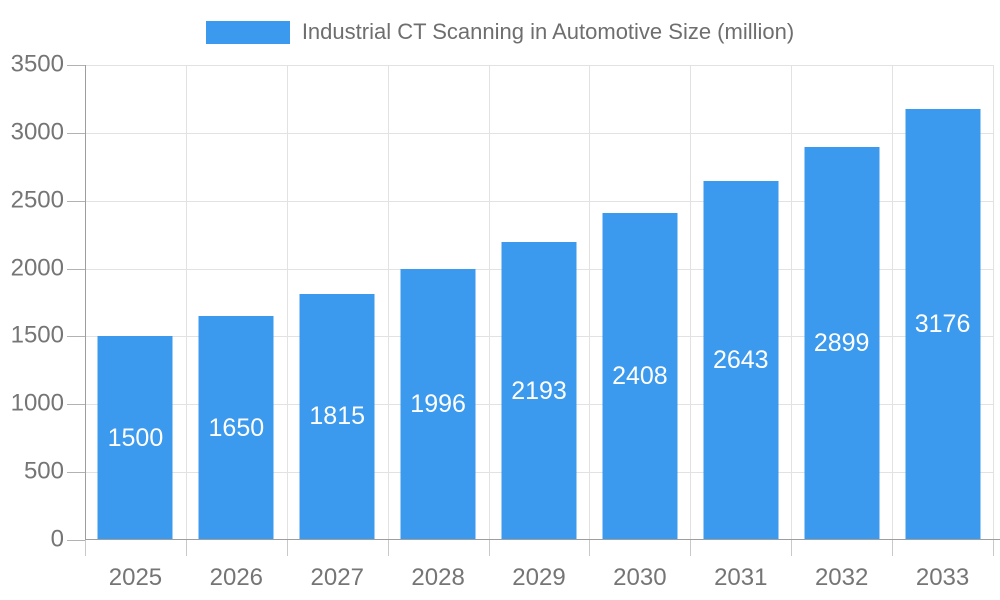 The width and height of the screenshot is (1000, 600). I want to click on bar: 2408, so click(640, 376).